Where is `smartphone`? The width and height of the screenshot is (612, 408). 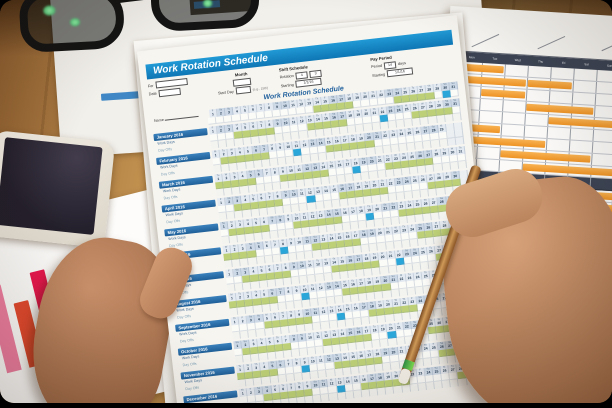
smartphone is located at coordinates (58, 189).